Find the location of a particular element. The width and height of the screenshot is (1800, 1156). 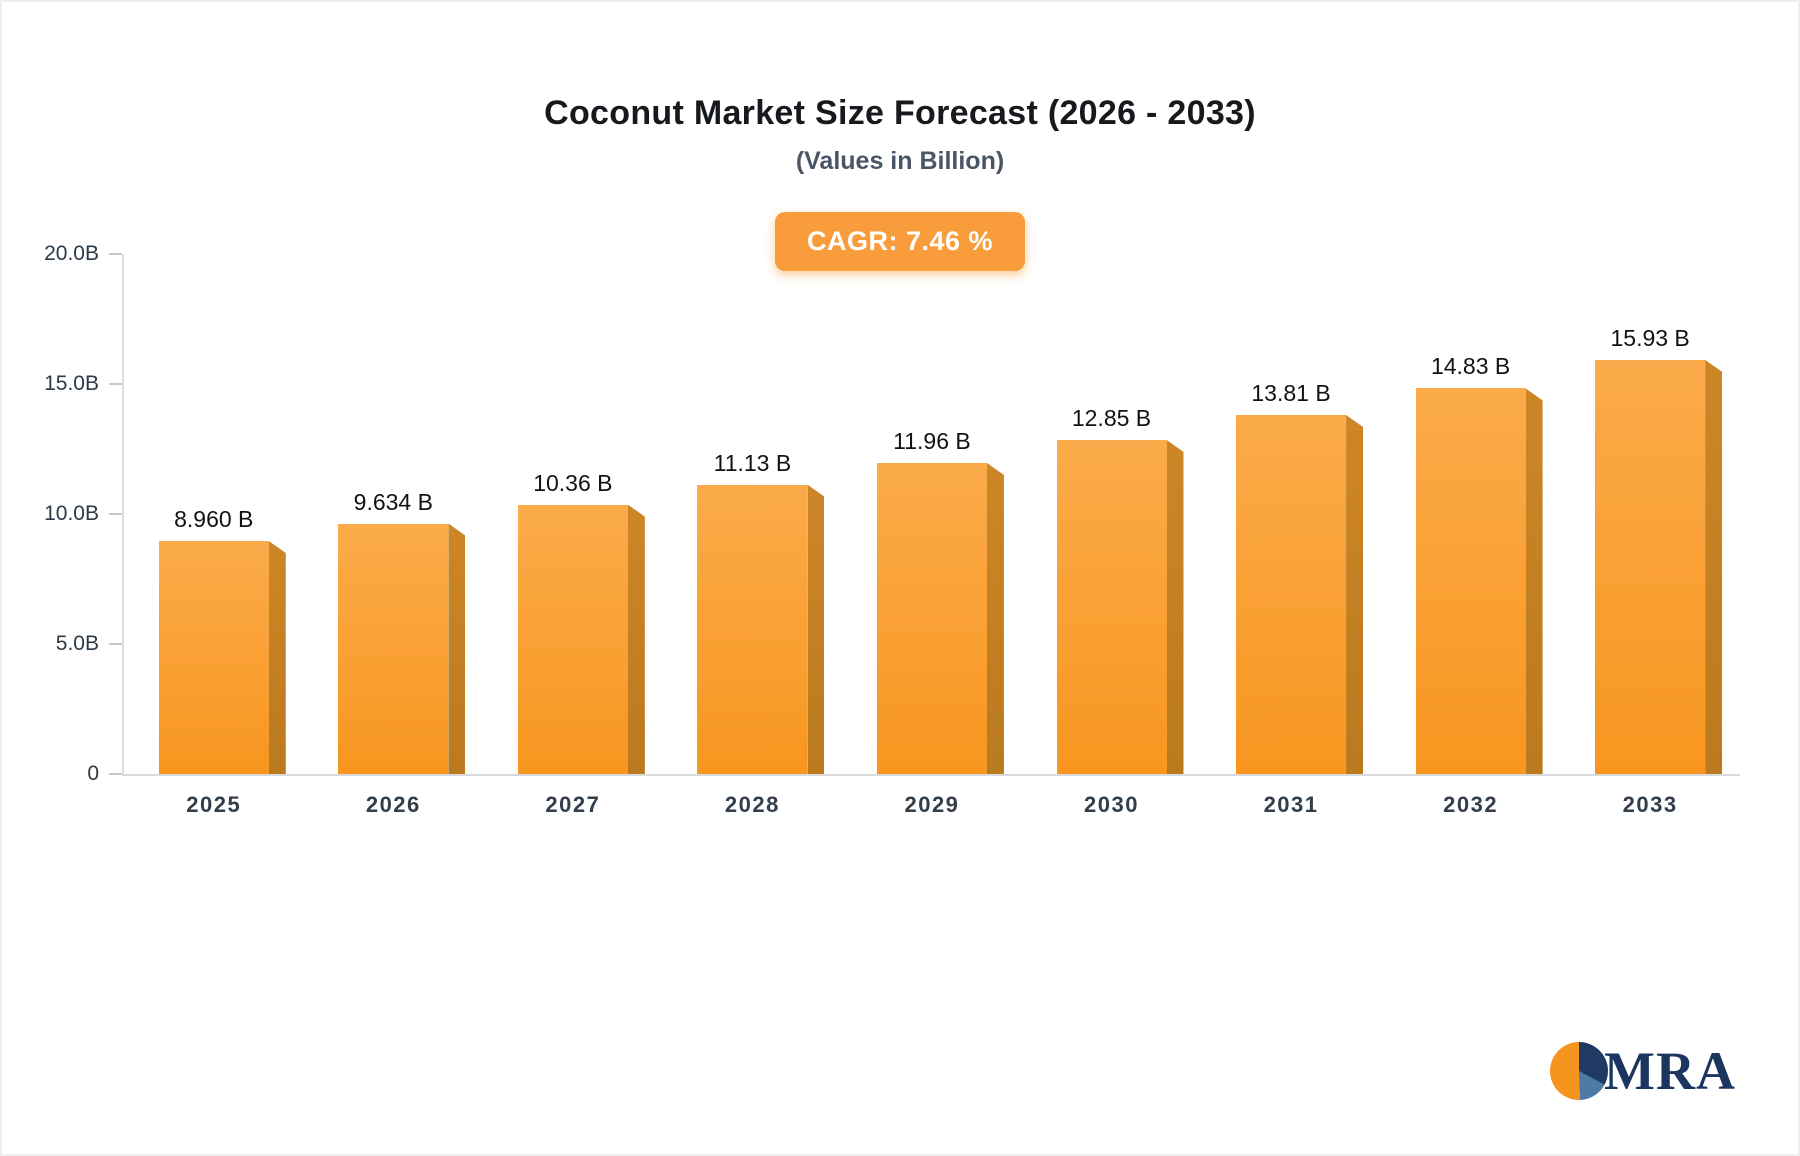

y-axis: 20.0B 15.0B 10.0B 5.0B 0 is located at coordinates (72, 513).